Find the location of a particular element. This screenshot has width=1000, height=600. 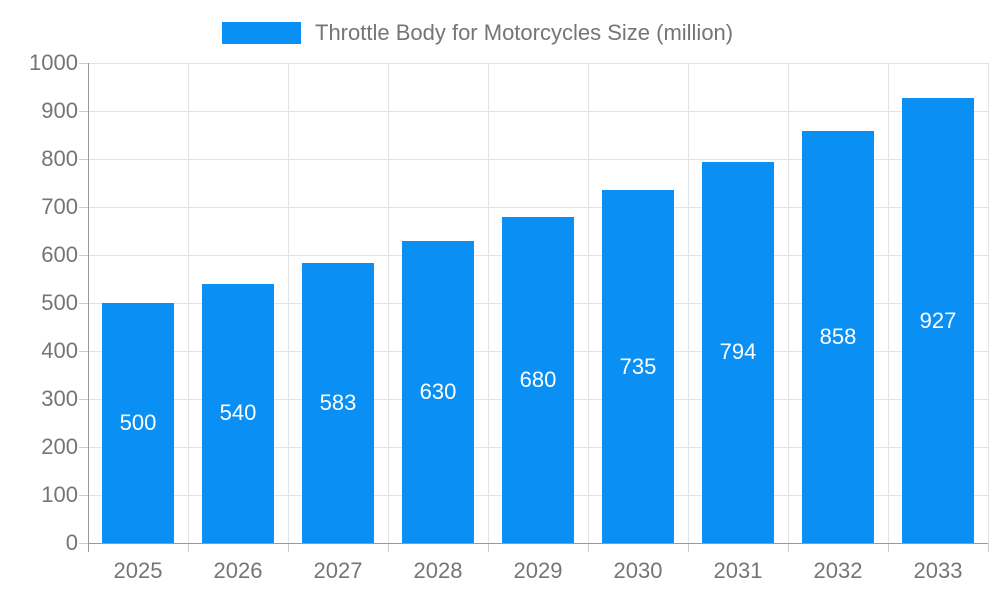

bar-2031 is located at coordinates (738, 352).